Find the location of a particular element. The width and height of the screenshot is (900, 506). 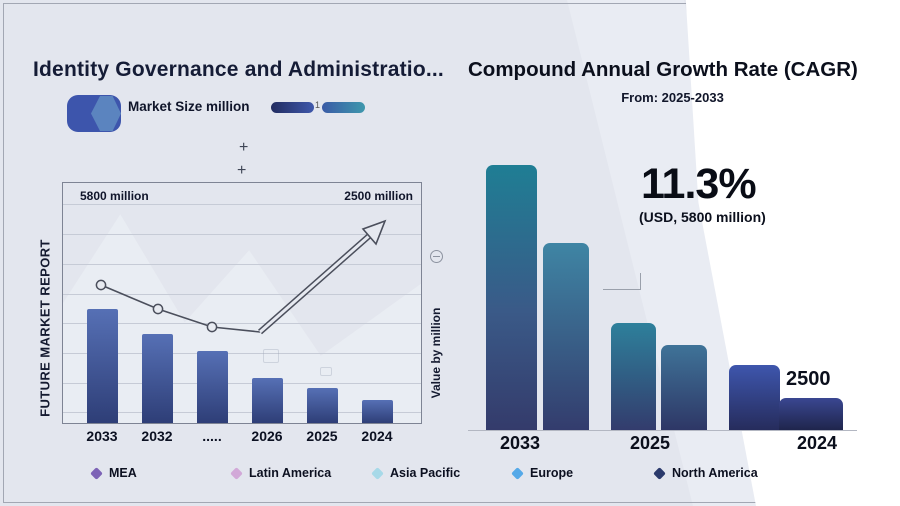

value-callout-2500: 2500 is located at coordinates (808, 379).